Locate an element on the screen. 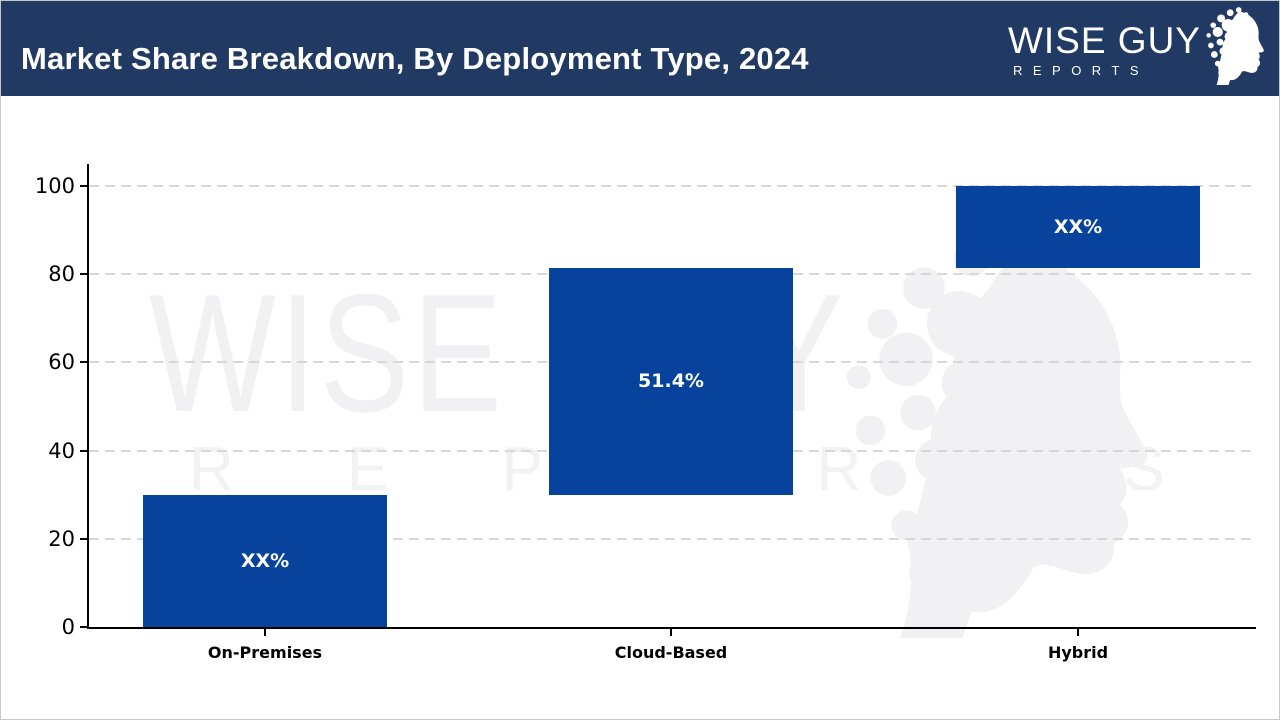  y-axis-tick-label: 40 is located at coordinates (61, 450).